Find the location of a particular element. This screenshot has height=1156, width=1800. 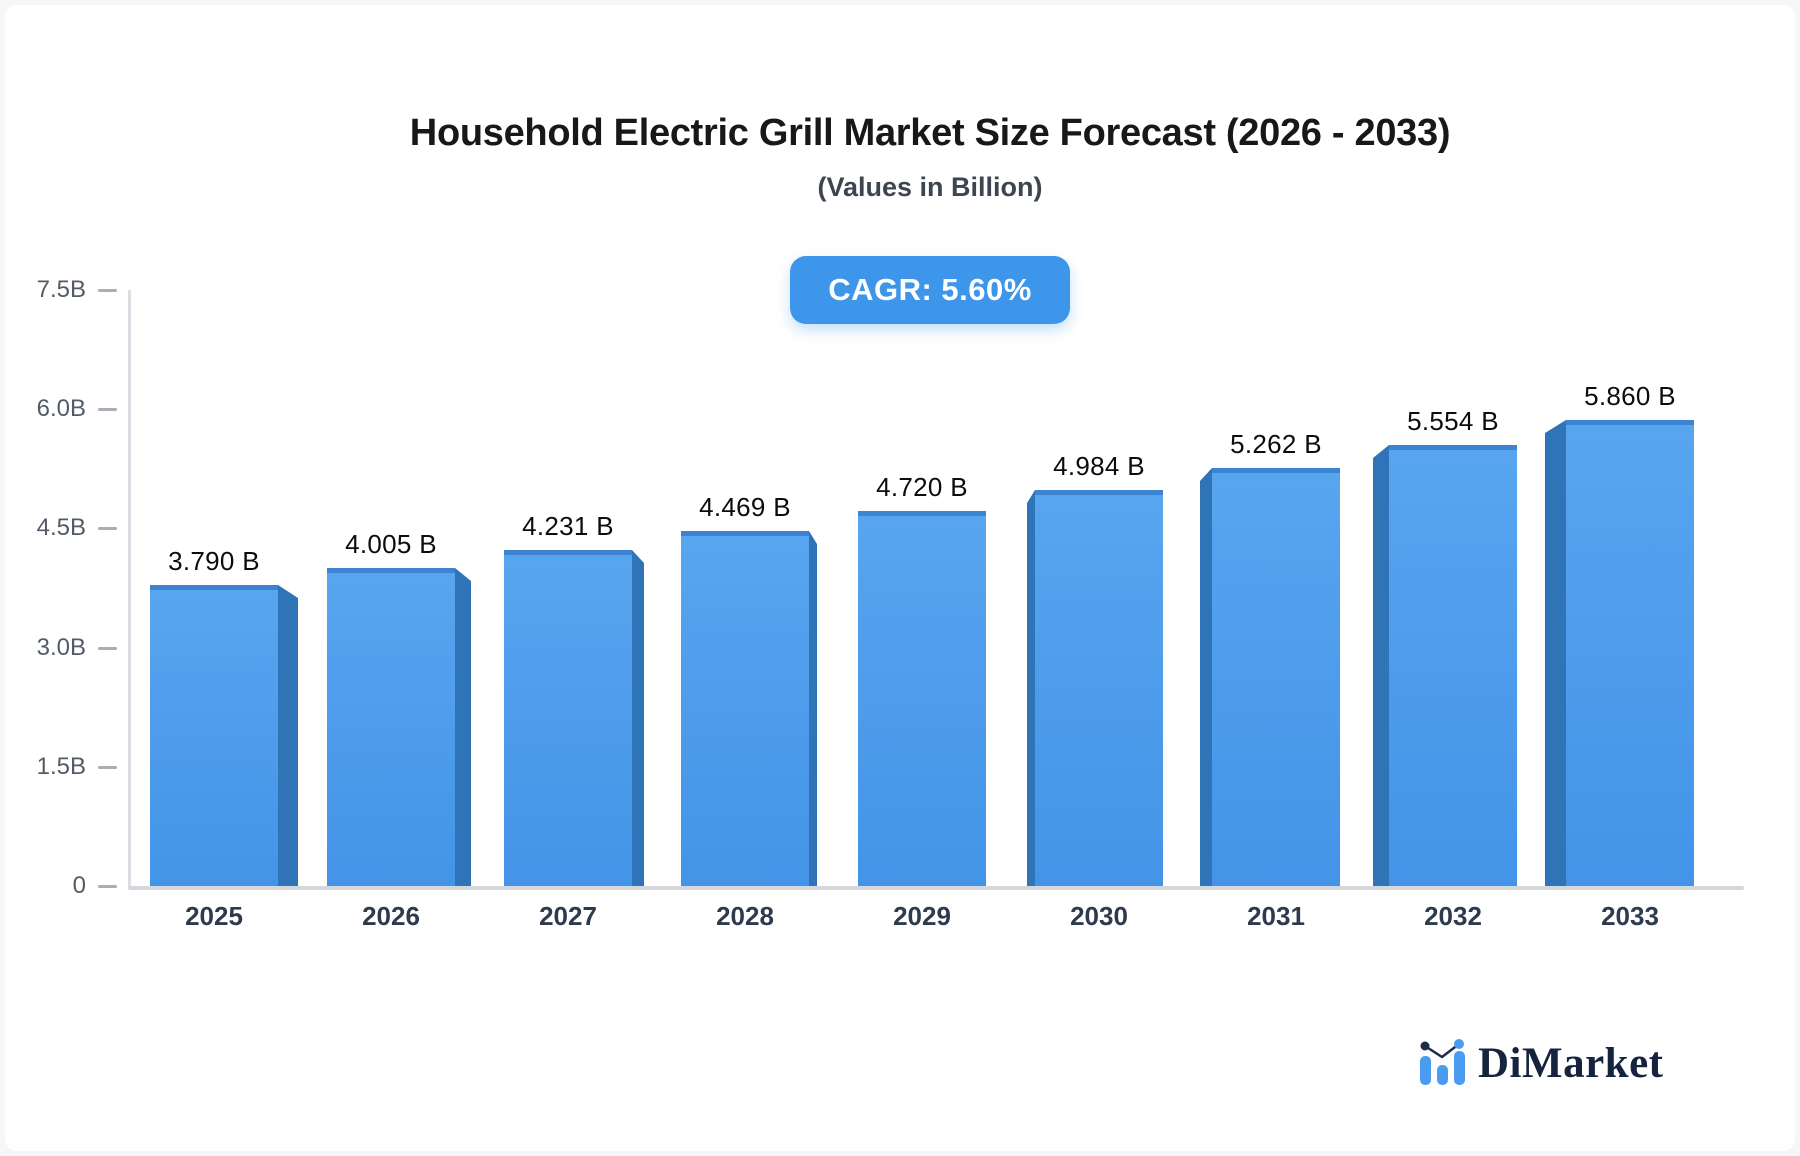

dimarket-logo: DiMarket is located at coordinates (1541, 1063).